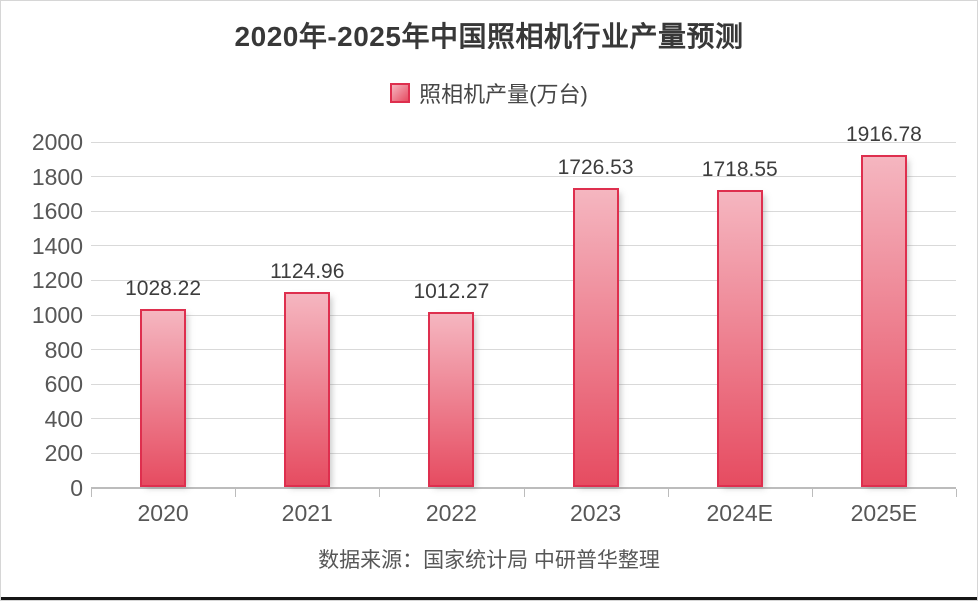 The width and height of the screenshot is (978, 601). Describe the element at coordinates (57, 245) in the screenshot. I see `y-axis-tick-label: 1400` at that location.